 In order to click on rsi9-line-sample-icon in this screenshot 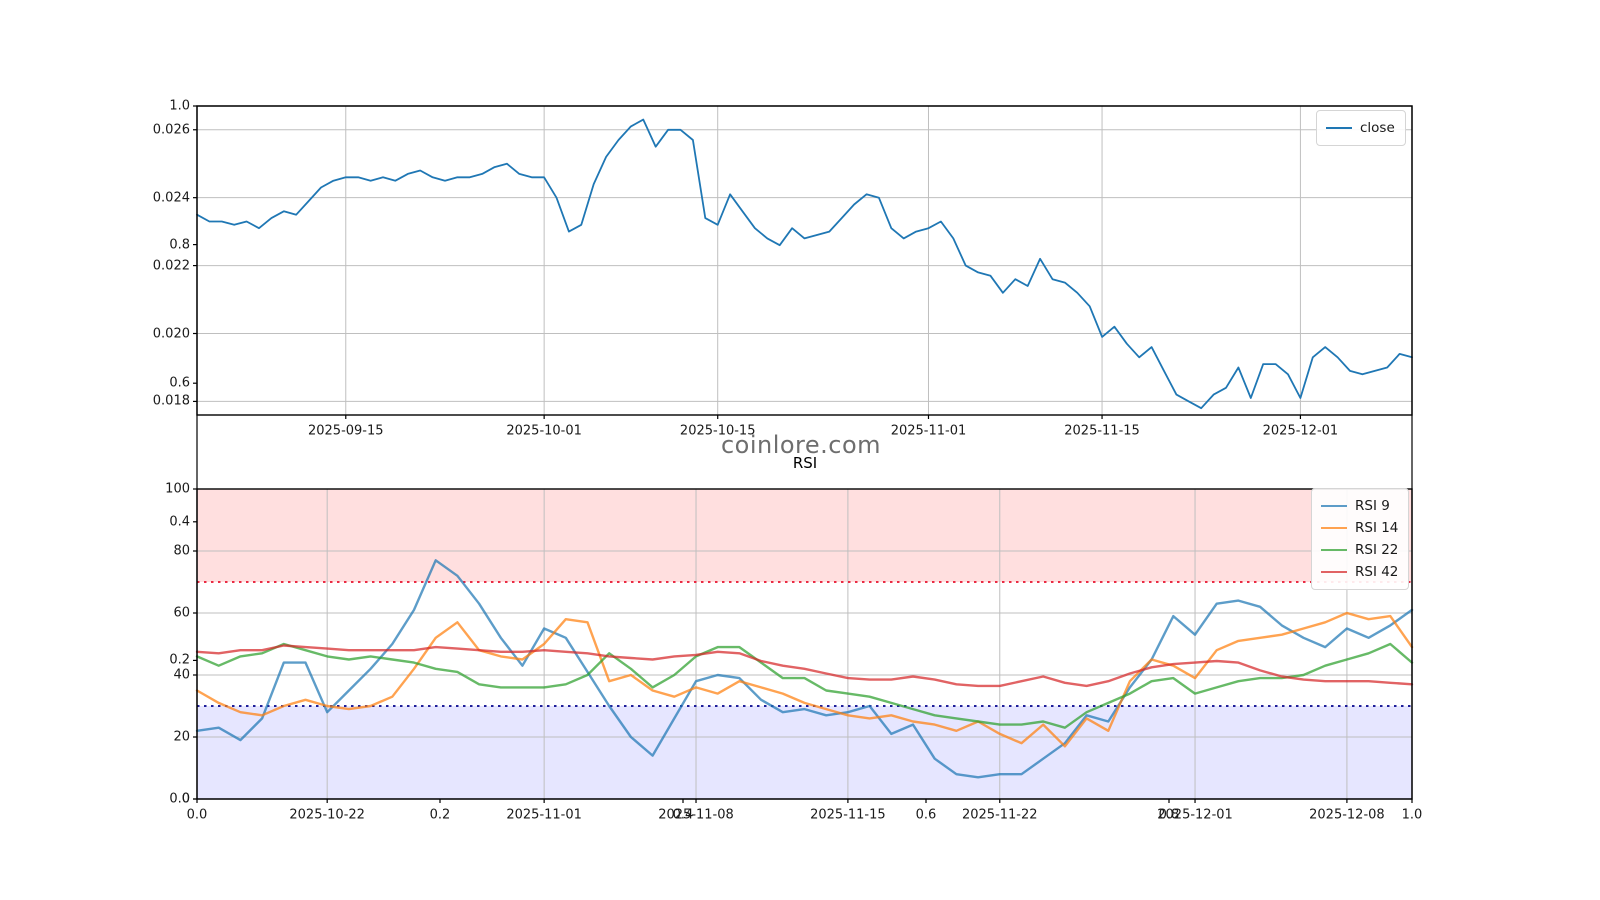, I will do `click(1334, 506)`.